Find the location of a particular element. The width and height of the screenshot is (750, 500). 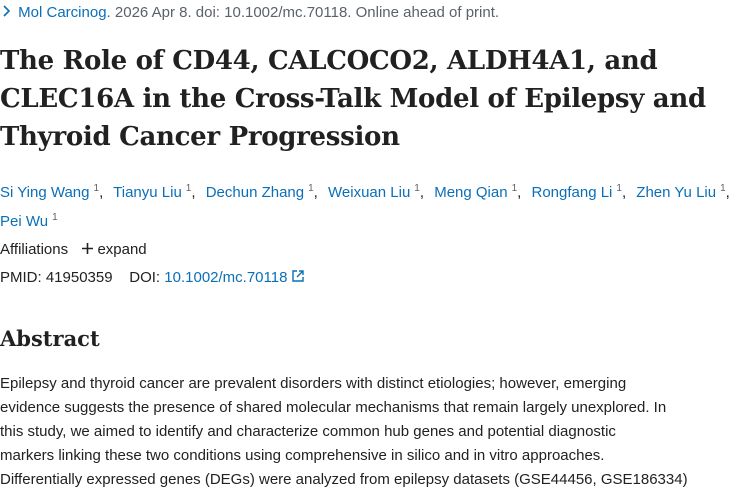

external-link-icon is located at coordinates (297, 276).